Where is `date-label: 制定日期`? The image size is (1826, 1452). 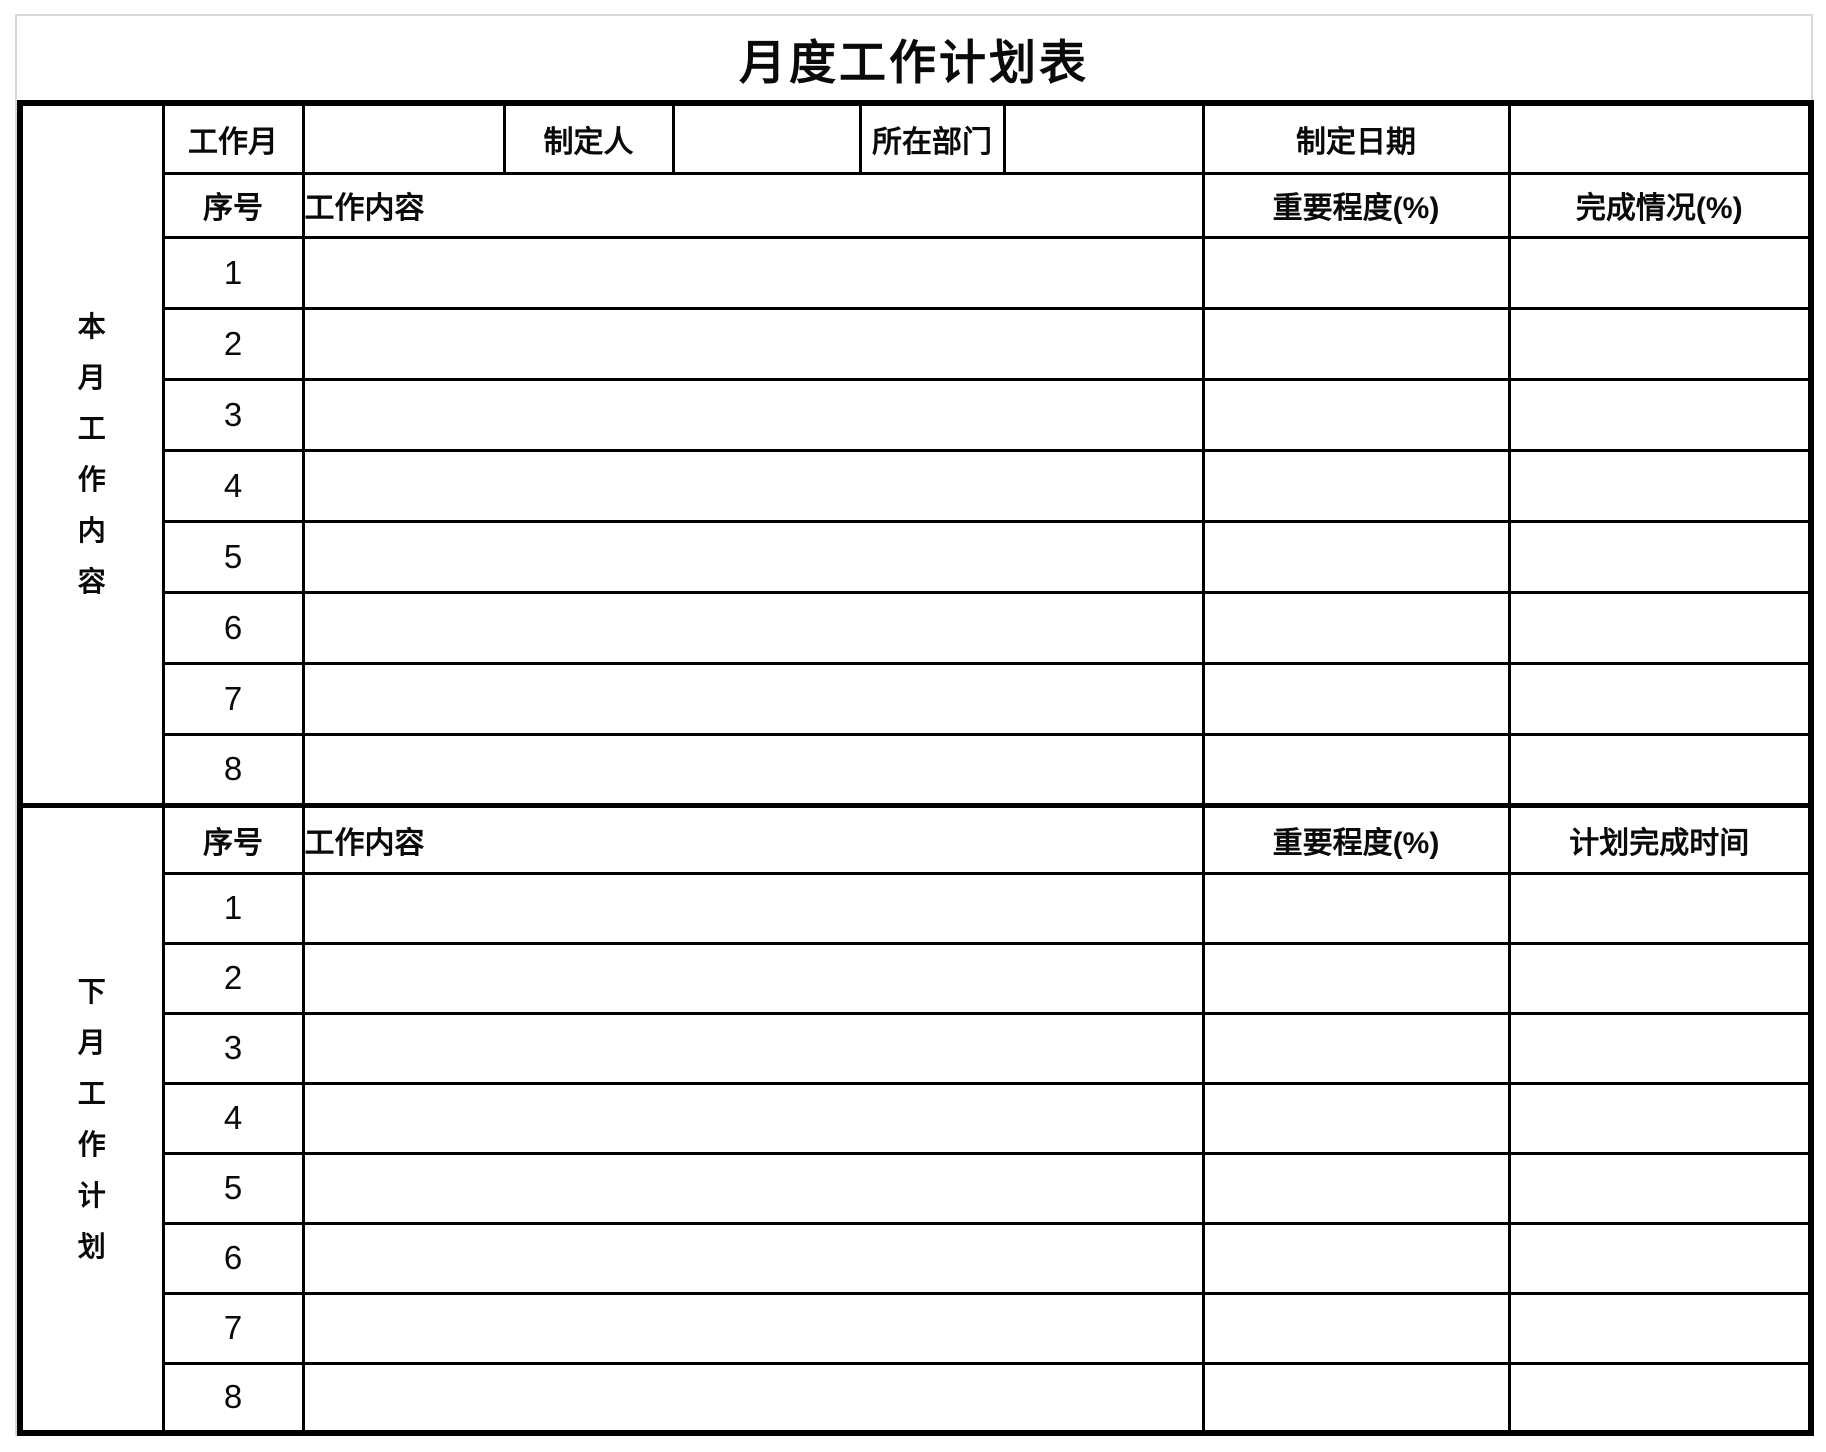 date-label: 制定日期 is located at coordinates (1356, 138).